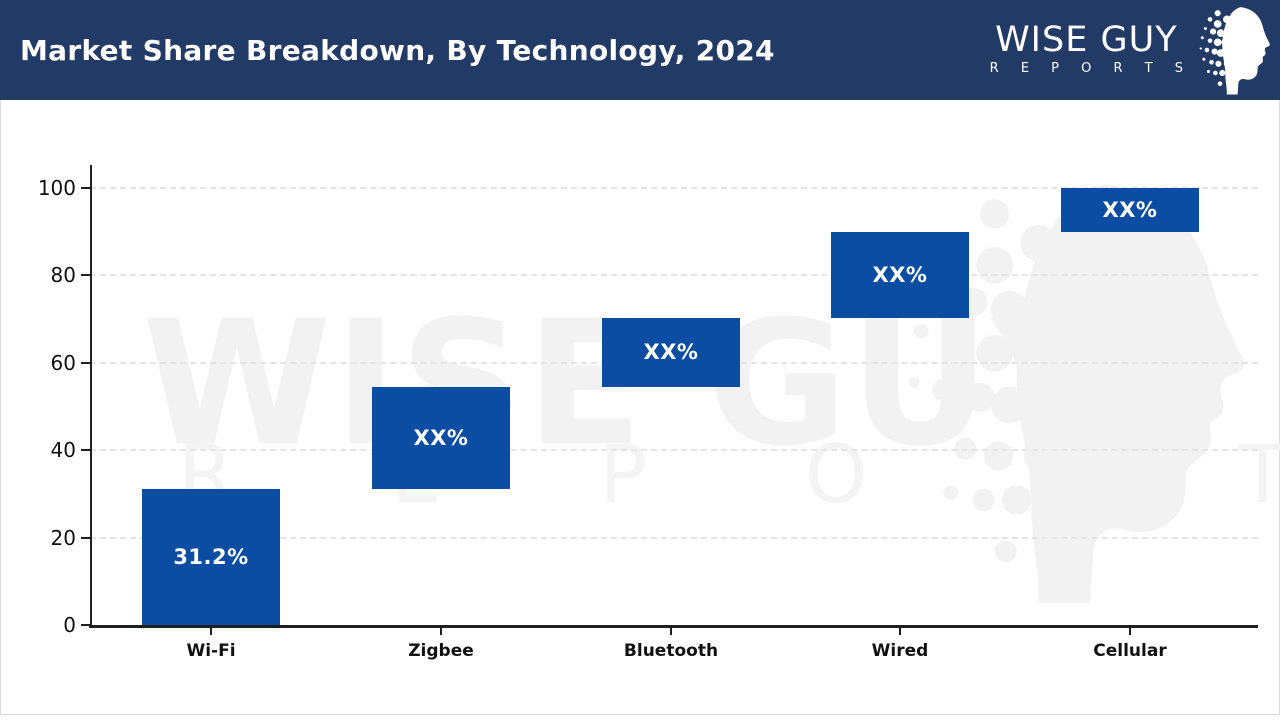 Image resolution: width=1280 pixels, height=720 pixels. I want to click on bar-wired: XX%, so click(900, 274).